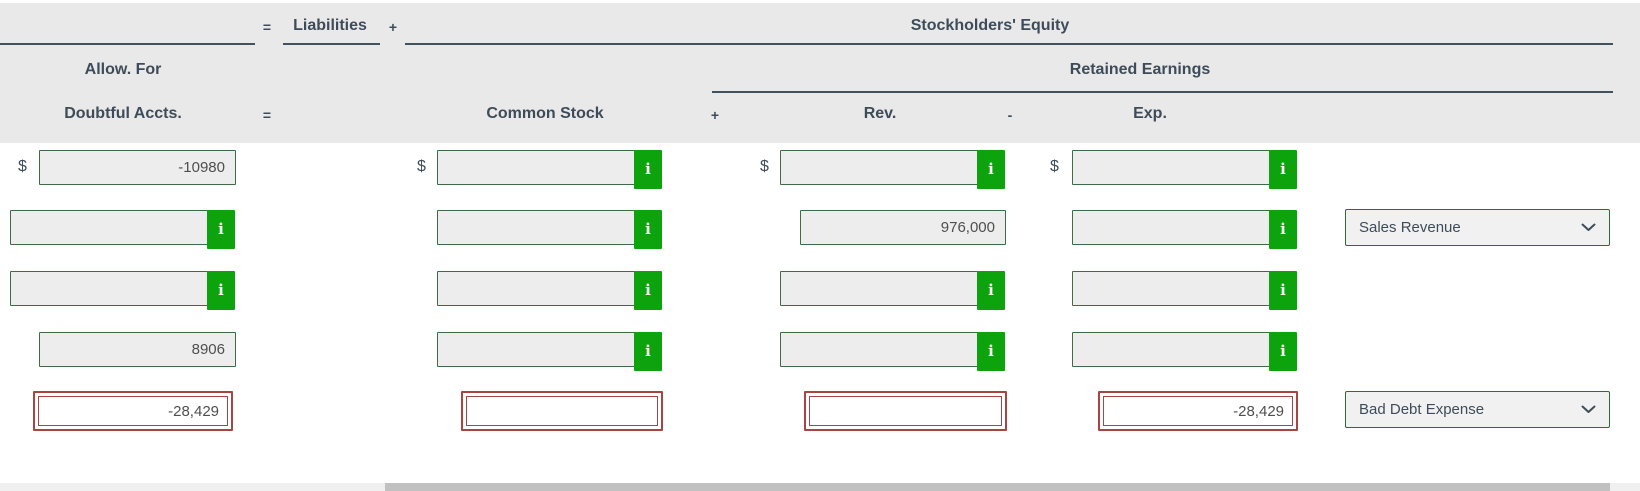 Image resolution: width=1640 pixels, height=491 pixels. I want to click on scrollbar-thumb, so click(997, 487).